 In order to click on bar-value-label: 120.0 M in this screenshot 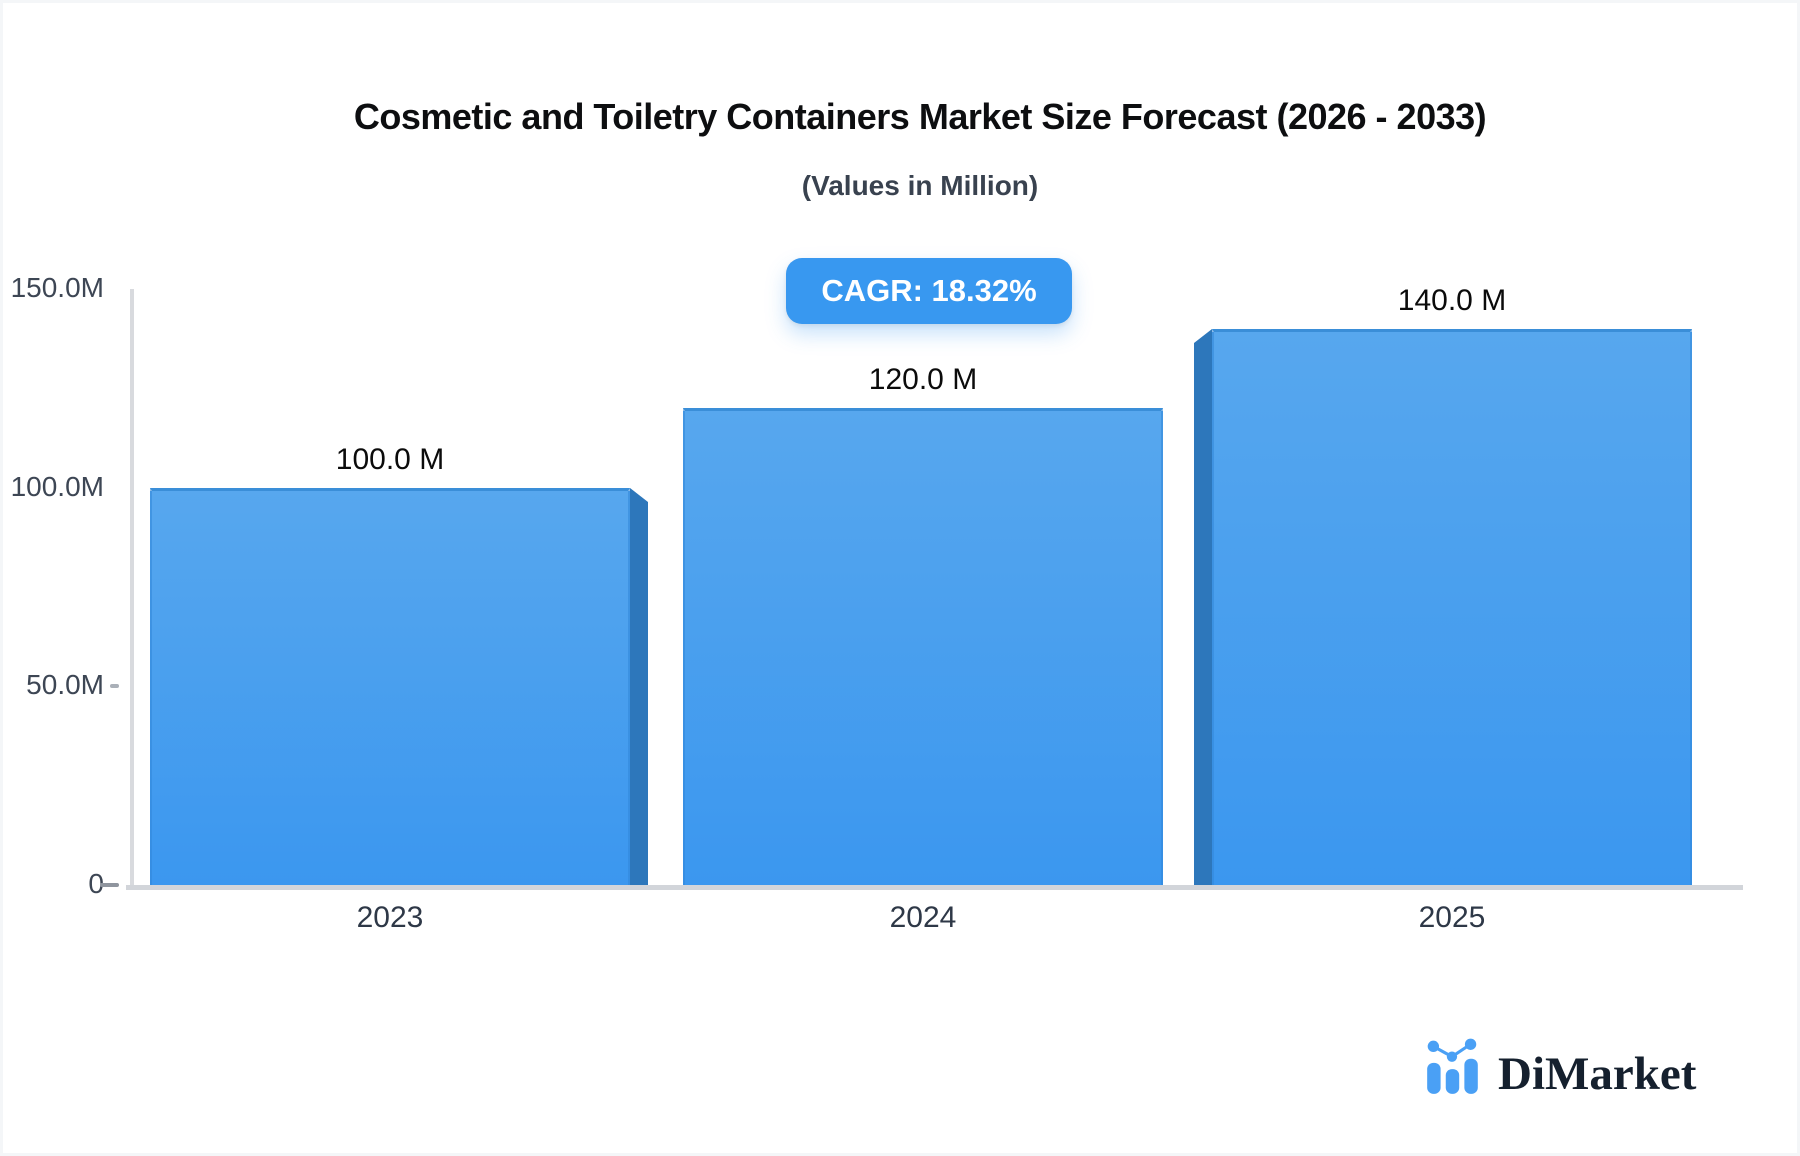, I will do `click(923, 379)`.